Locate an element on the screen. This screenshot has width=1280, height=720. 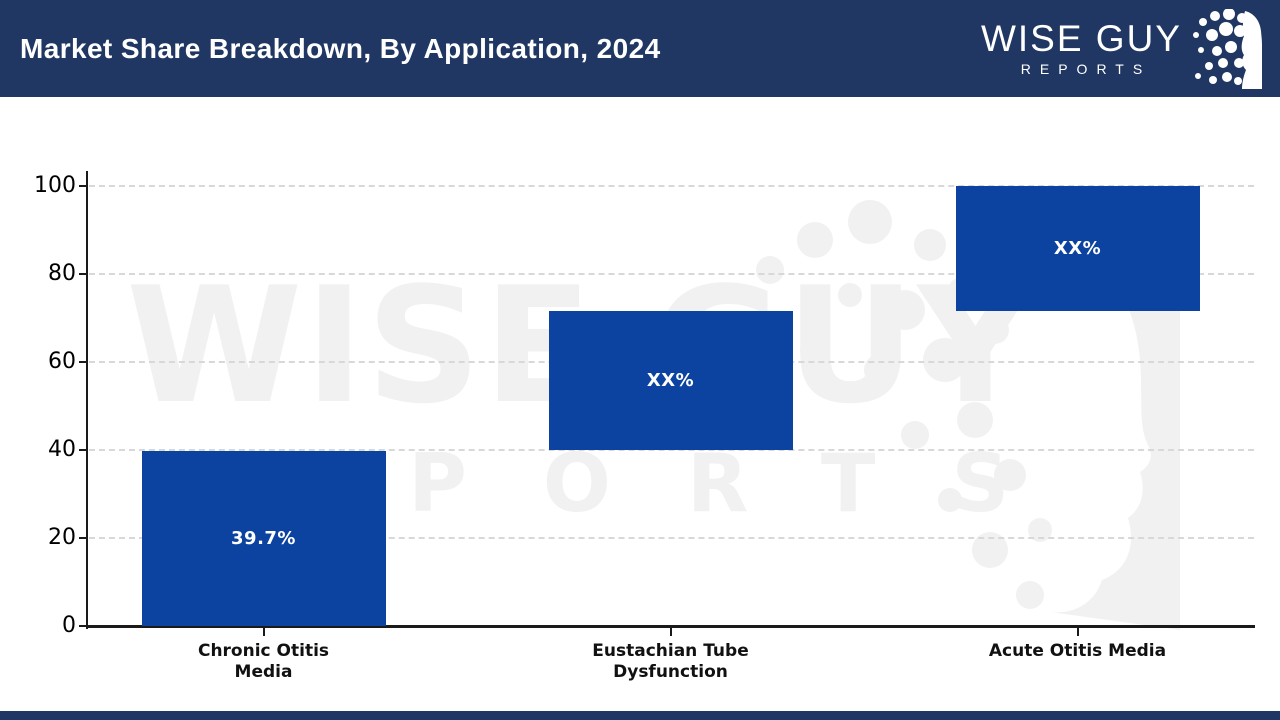
y-axis-tick-label: 20 is located at coordinates (62, 537).